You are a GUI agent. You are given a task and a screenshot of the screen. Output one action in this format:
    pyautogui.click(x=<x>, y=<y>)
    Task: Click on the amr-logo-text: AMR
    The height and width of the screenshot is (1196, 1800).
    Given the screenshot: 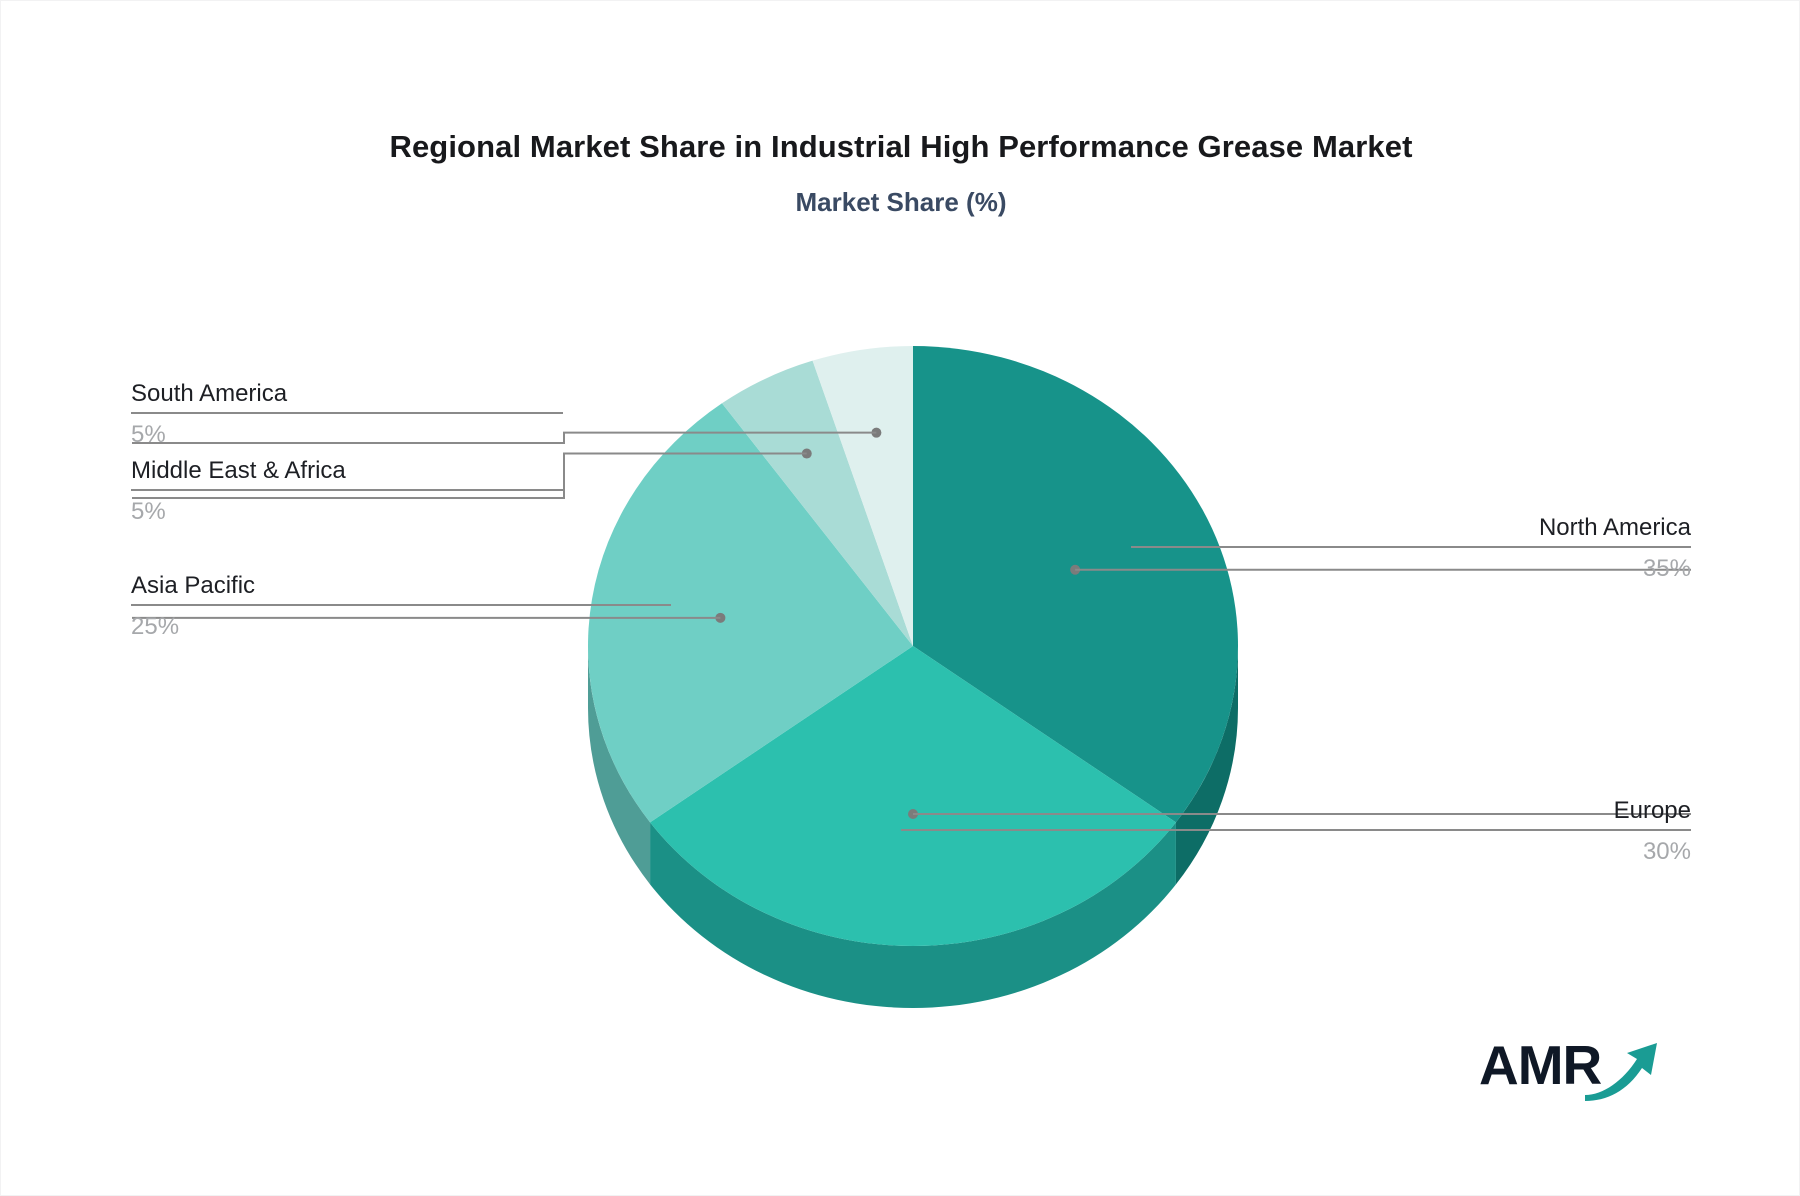 What is the action you would take?
    pyautogui.click(x=1540, y=1065)
    